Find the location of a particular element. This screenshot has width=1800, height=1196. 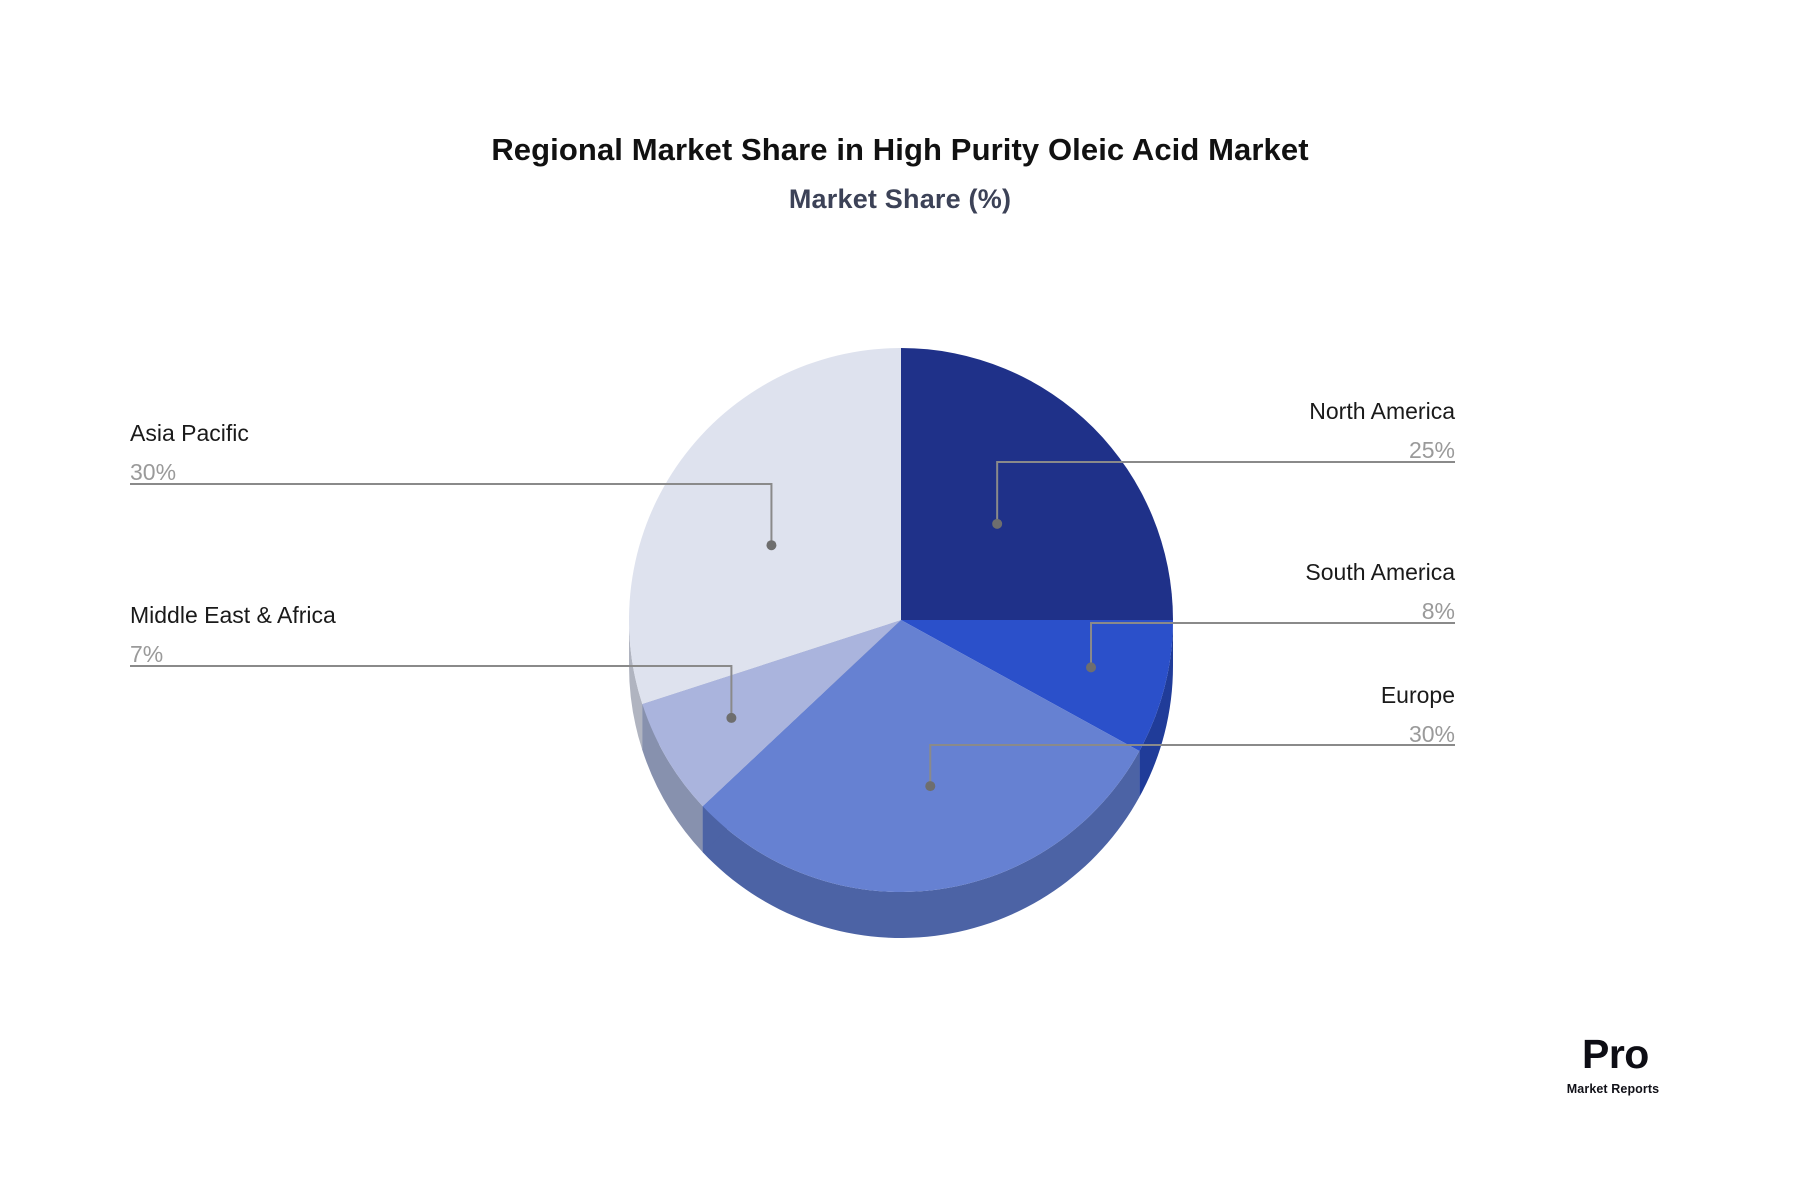

callout-value-europe: 30% is located at coordinates (1431, 734).